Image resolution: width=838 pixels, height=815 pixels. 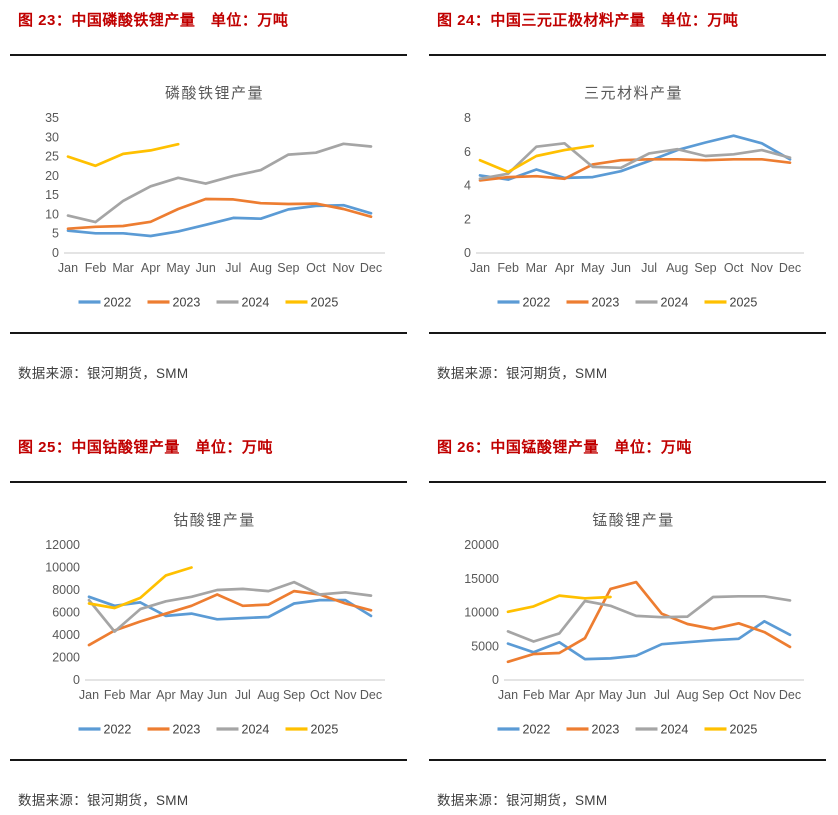 I want to click on data-source-23: 数据来源：银河期货，SMM, so click(x=103, y=373).